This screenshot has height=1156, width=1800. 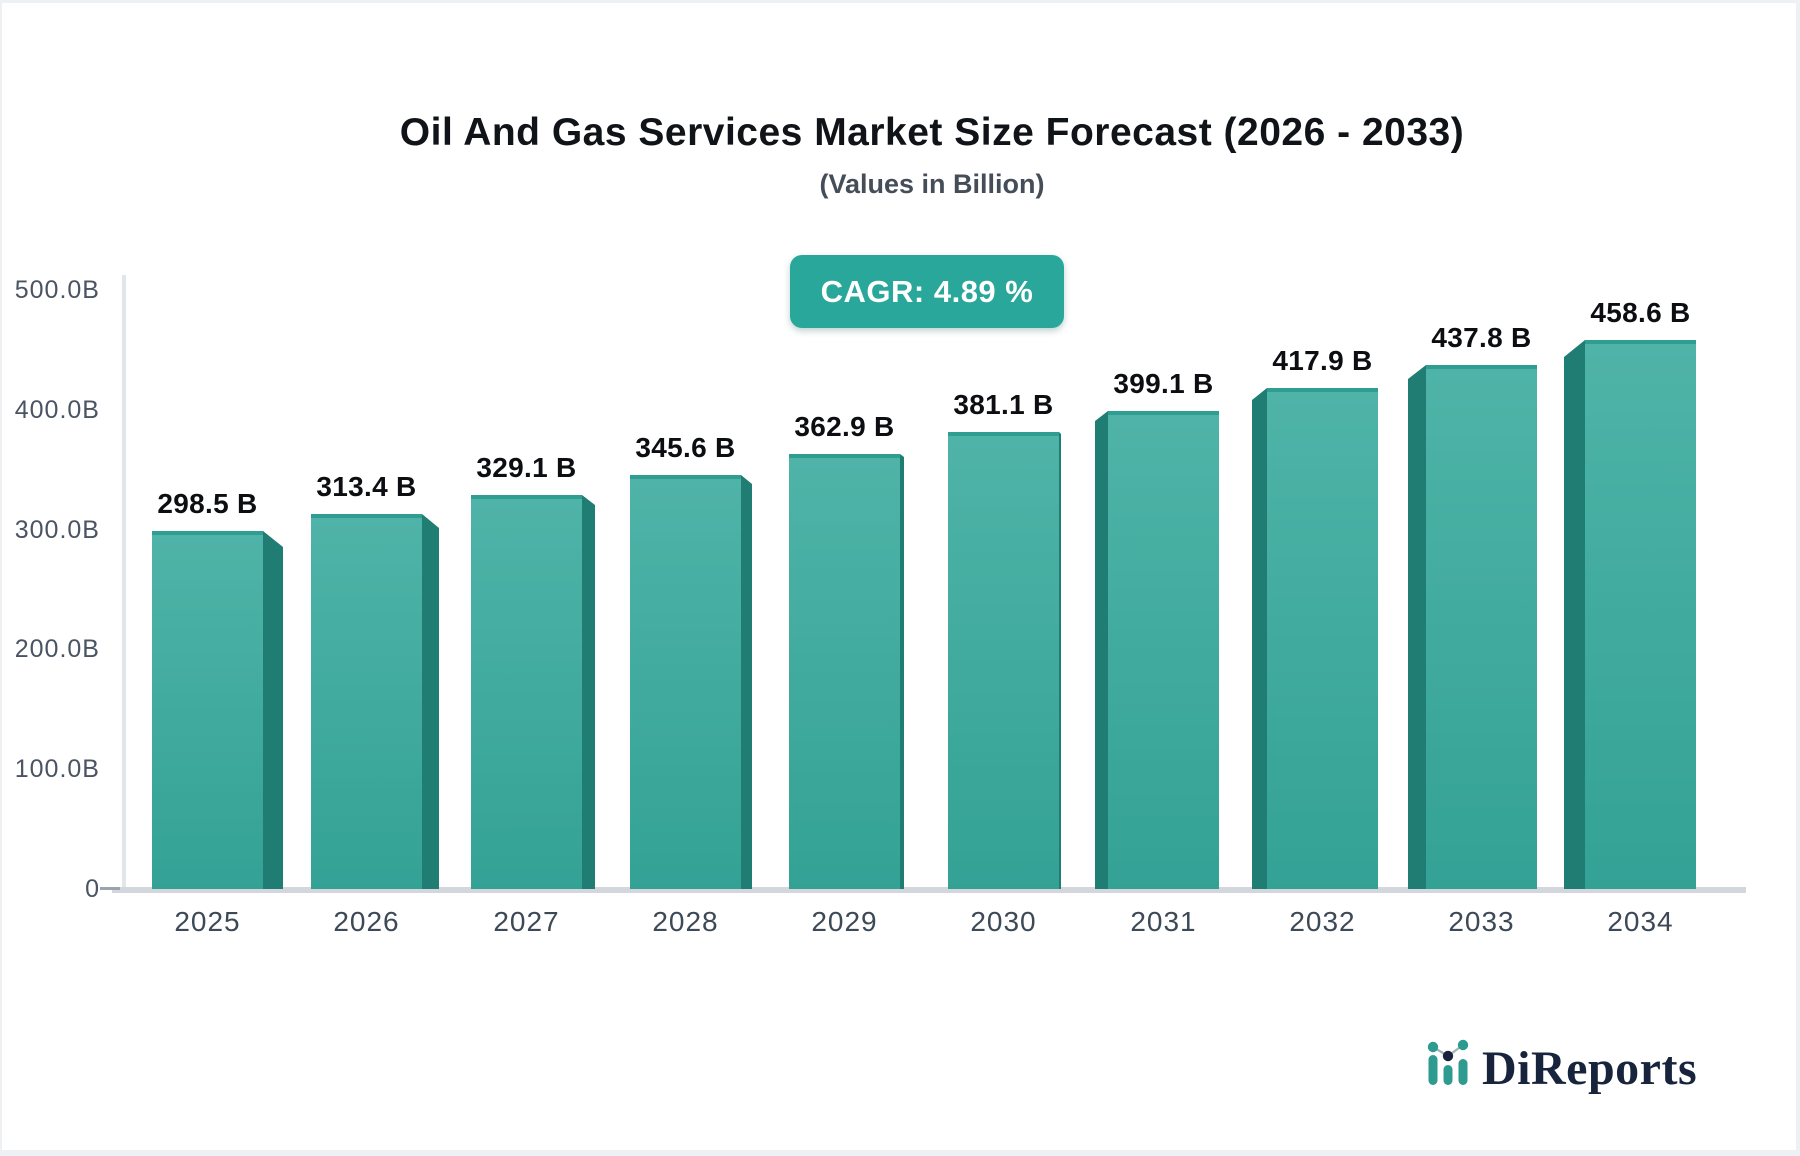 What do you see at coordinates (1003, 660) in the screenshot?
I see `bar-2030` at bounding box center [1003, 660].